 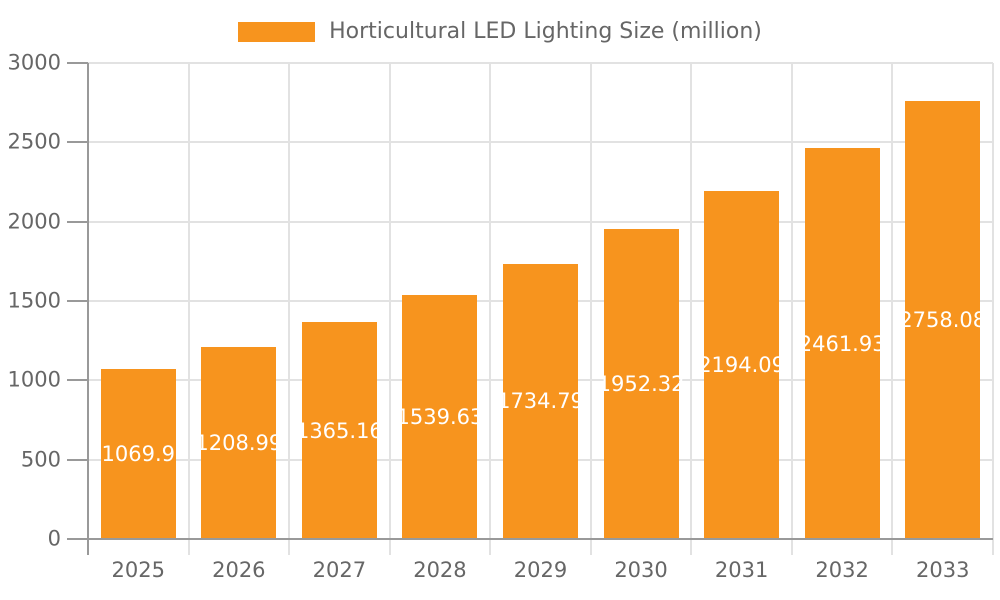 I want to click on x-axis-label: 2027, so click(x=339, y=570).